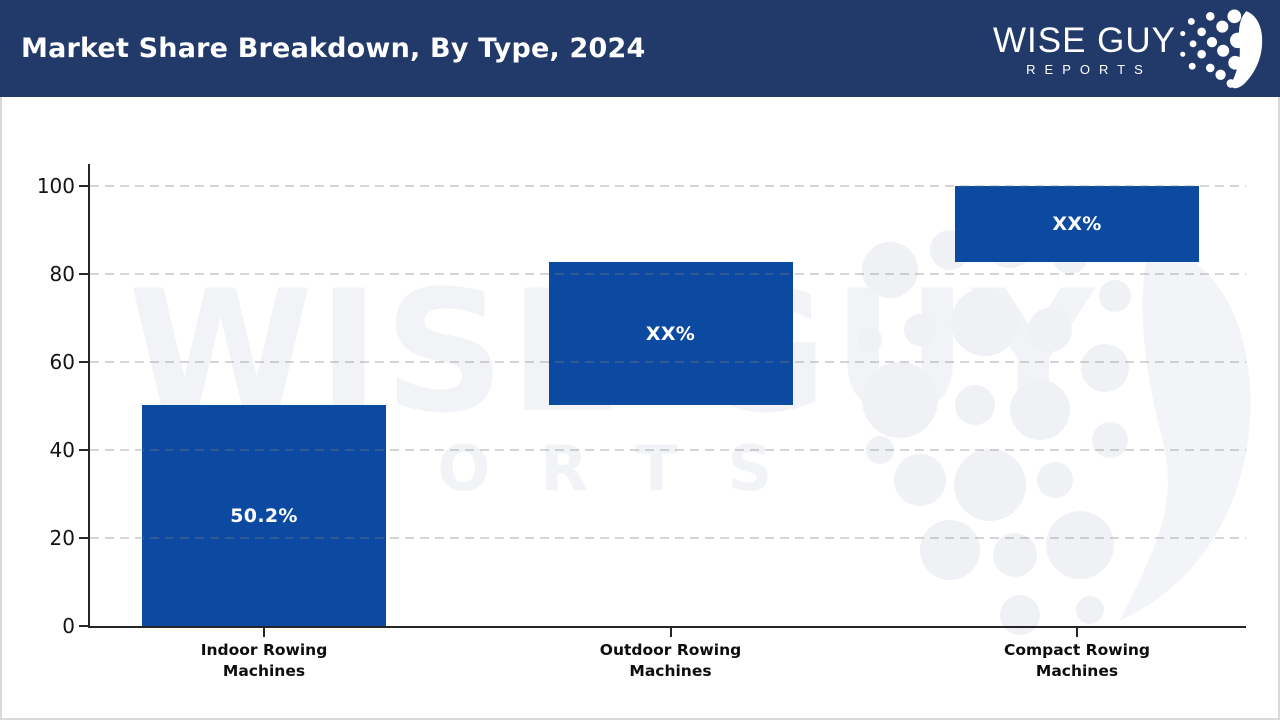 Image resolution: width=1280 pixels, height=720 pixels. Describe the element at coordinates (55, 186) in the screenshot. I see `y-tick-label-100: 100` at that location.